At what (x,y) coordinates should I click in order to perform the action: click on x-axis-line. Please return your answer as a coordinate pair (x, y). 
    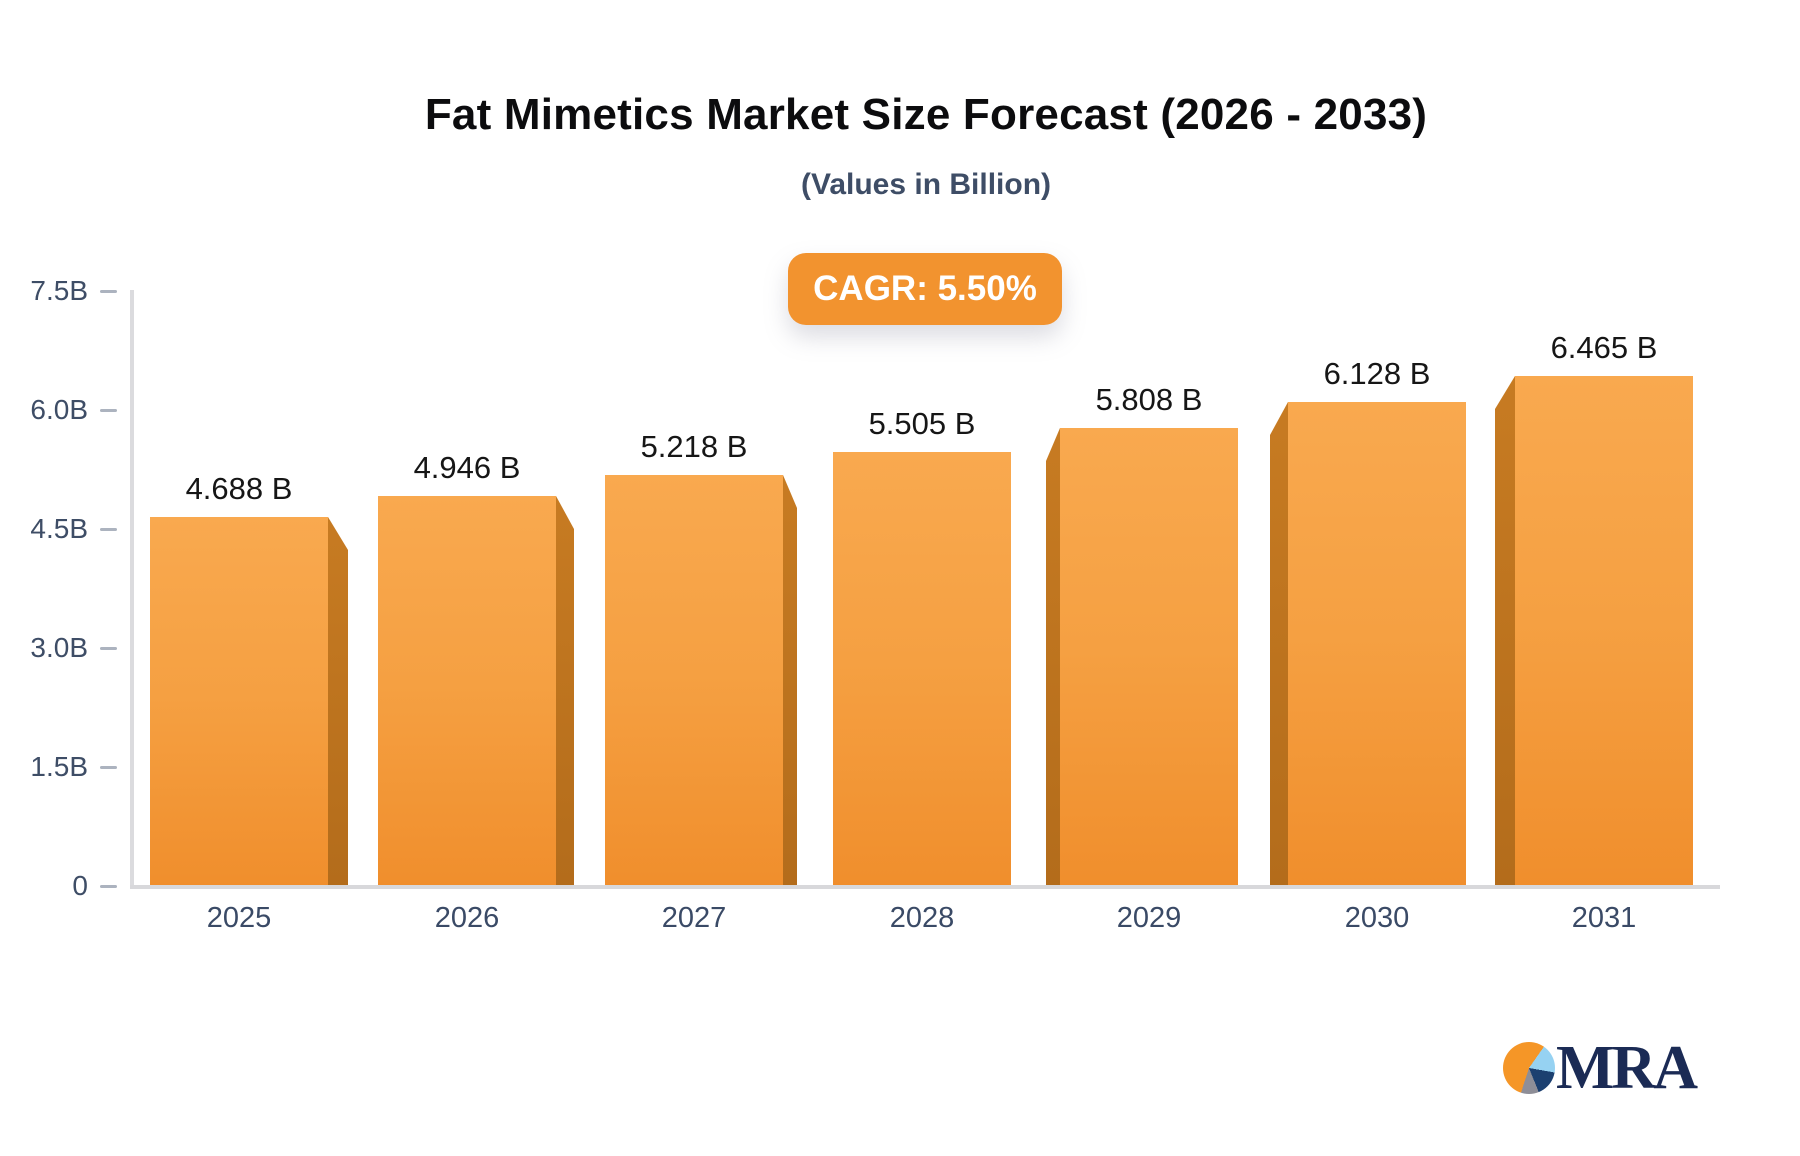
    Looking at the image, I should click on (925, 887).